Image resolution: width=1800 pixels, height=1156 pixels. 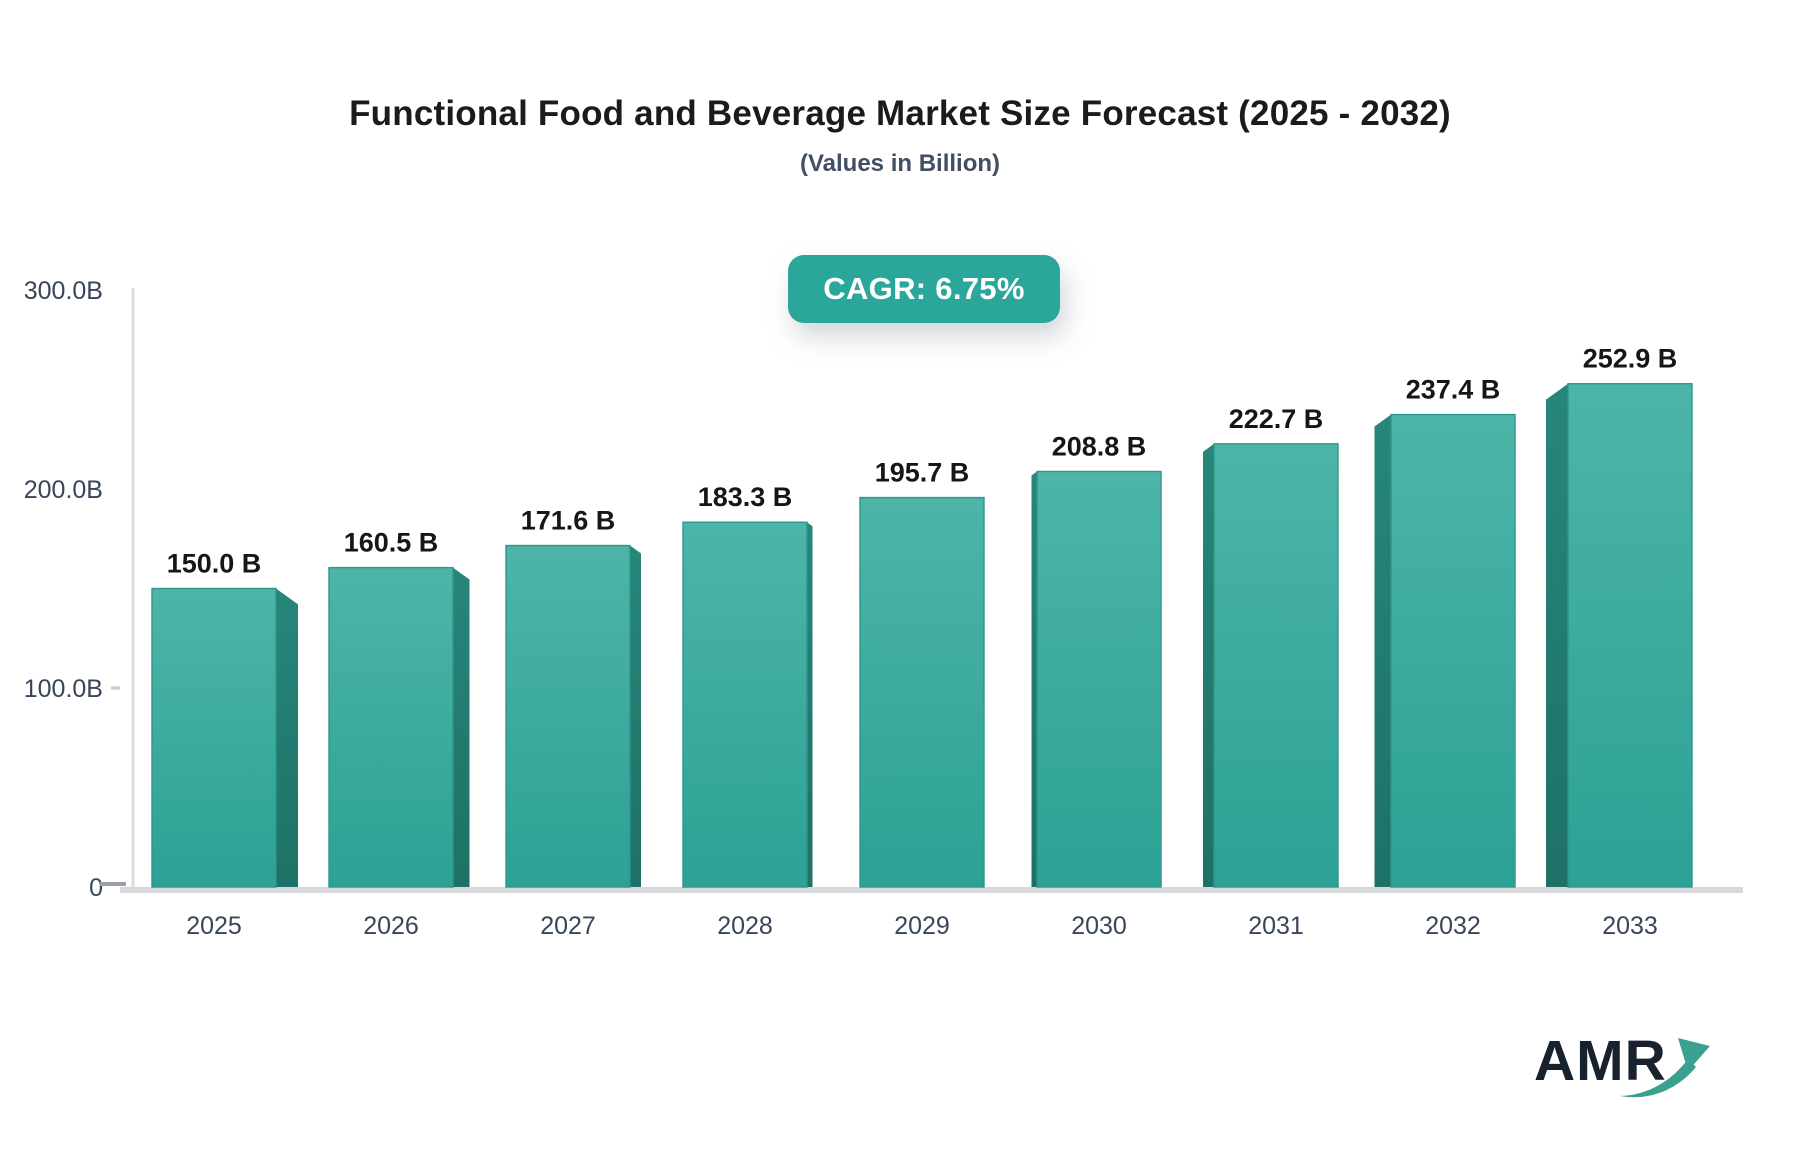 What do you see at coordinates (1276, 419) in the screenshot?
I see `bar-value-label: 222.7 B` at bounding box center [1276, 419].